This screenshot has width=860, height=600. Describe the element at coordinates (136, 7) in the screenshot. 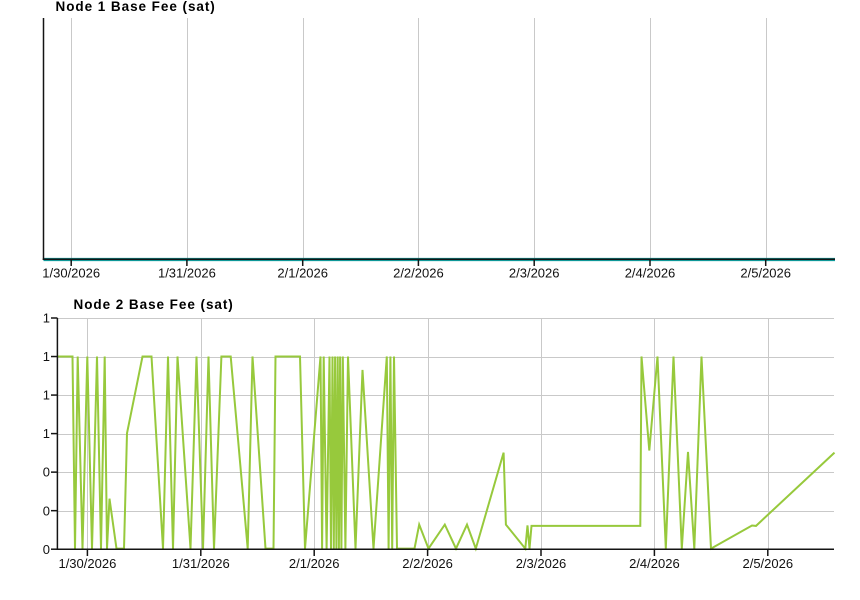

I see `svg-text: Node 1 Base Fee (sat)` at that location.